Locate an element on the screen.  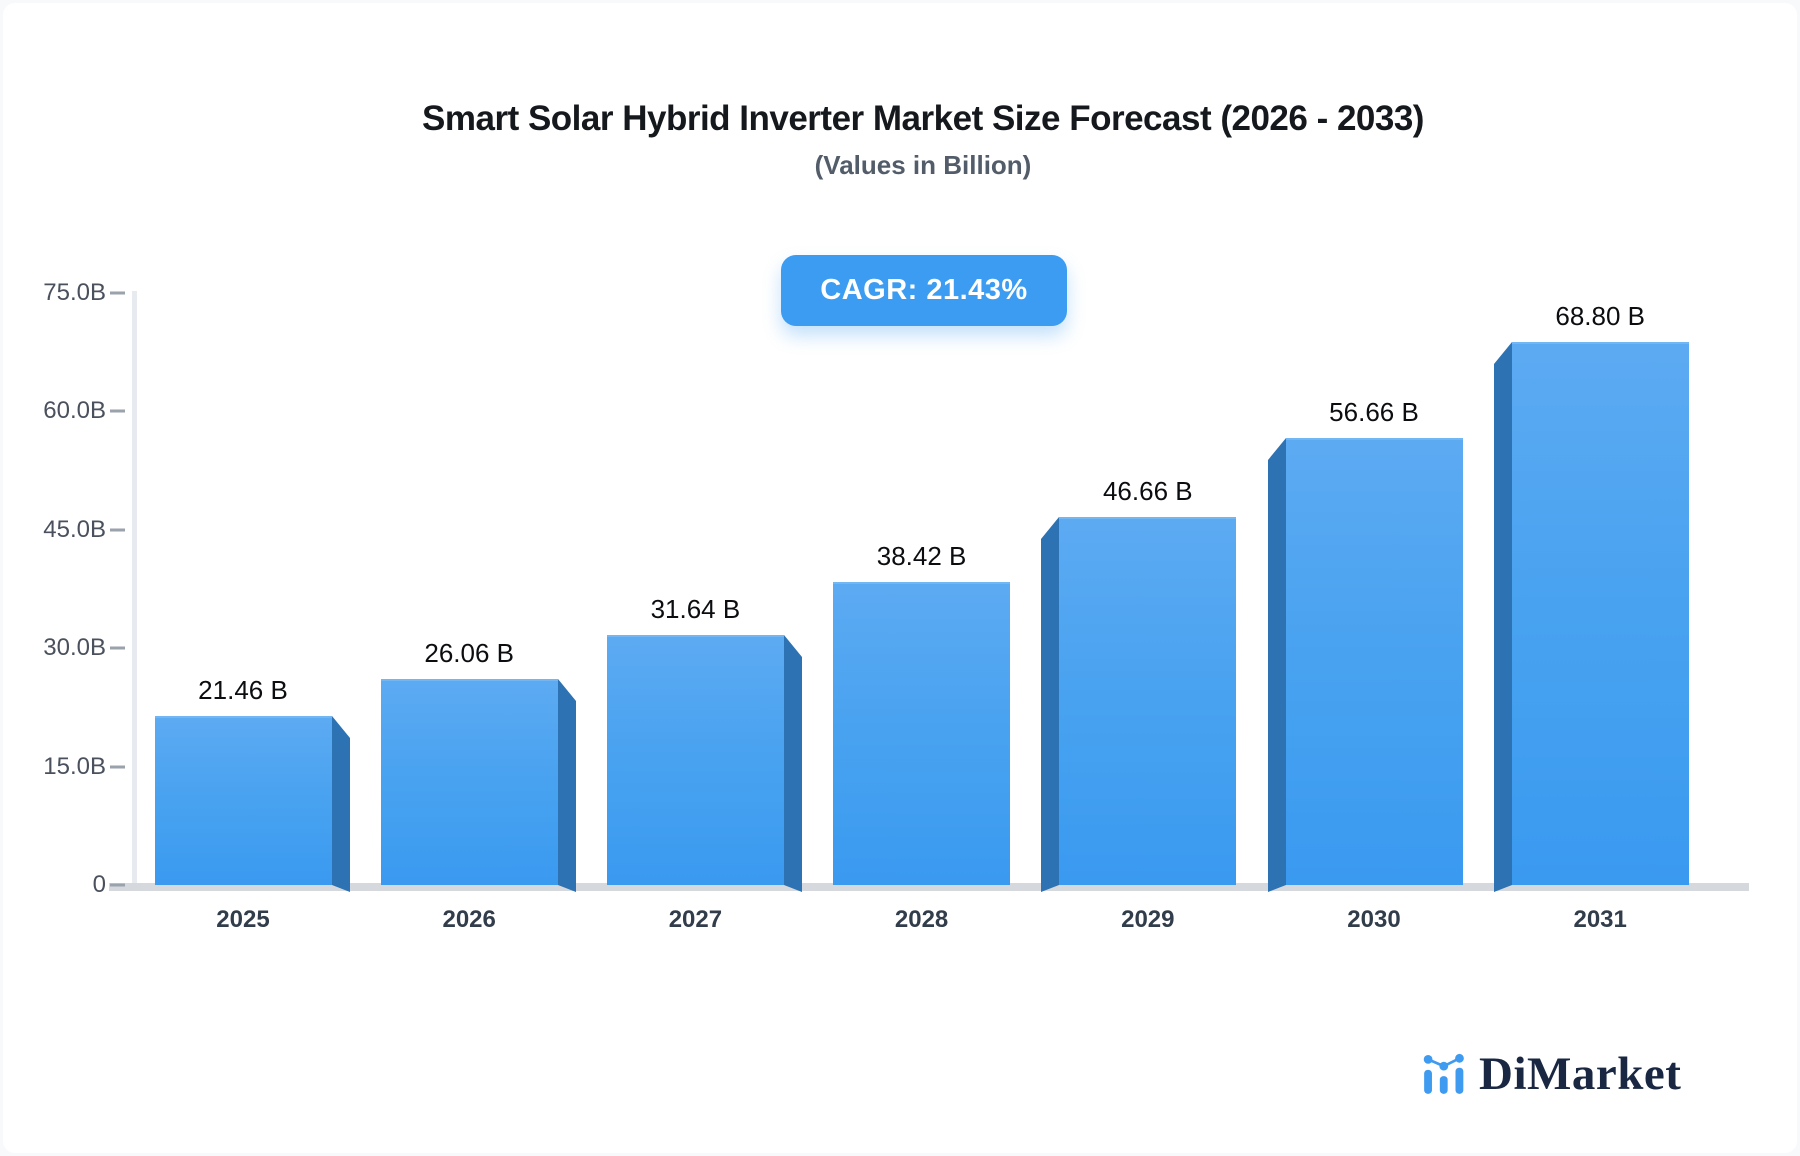
bar-value-label-2029: 46.66 B is located at coordinates (1147, 491).